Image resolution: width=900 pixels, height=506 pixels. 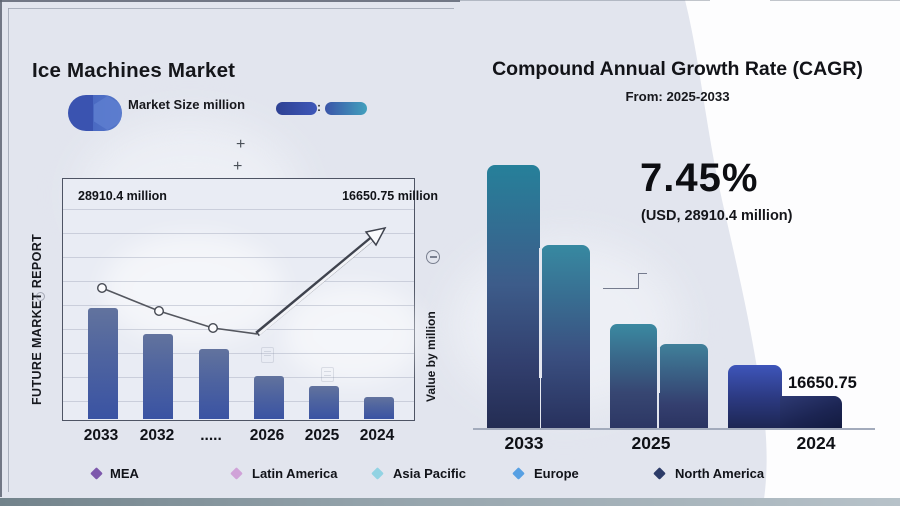 What do you see at coordinates (375, 236) in the screenshot?
I see `growth-arrow-head` at bounding box center [375, 236].